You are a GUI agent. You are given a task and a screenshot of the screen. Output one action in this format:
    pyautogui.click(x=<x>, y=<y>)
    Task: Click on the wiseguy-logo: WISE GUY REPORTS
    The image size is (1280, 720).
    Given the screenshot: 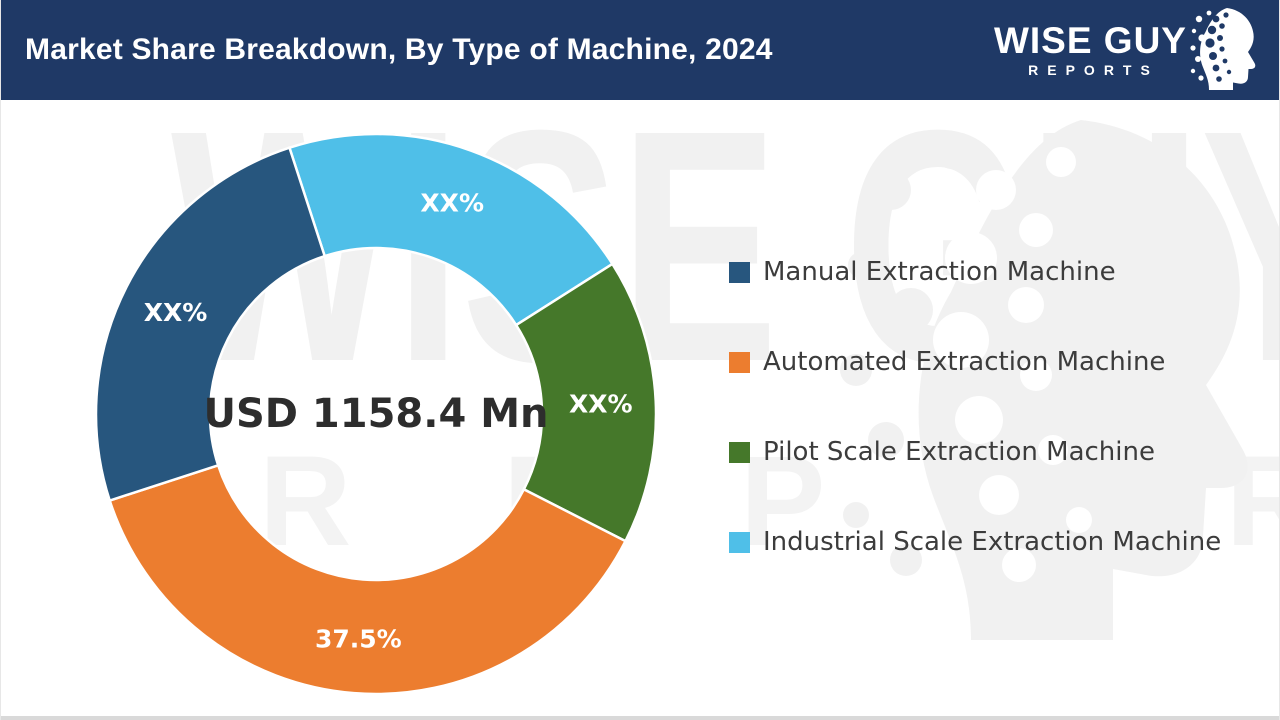 What is the action you would take?
    pyautogui.click(x=1126, y=50)
    